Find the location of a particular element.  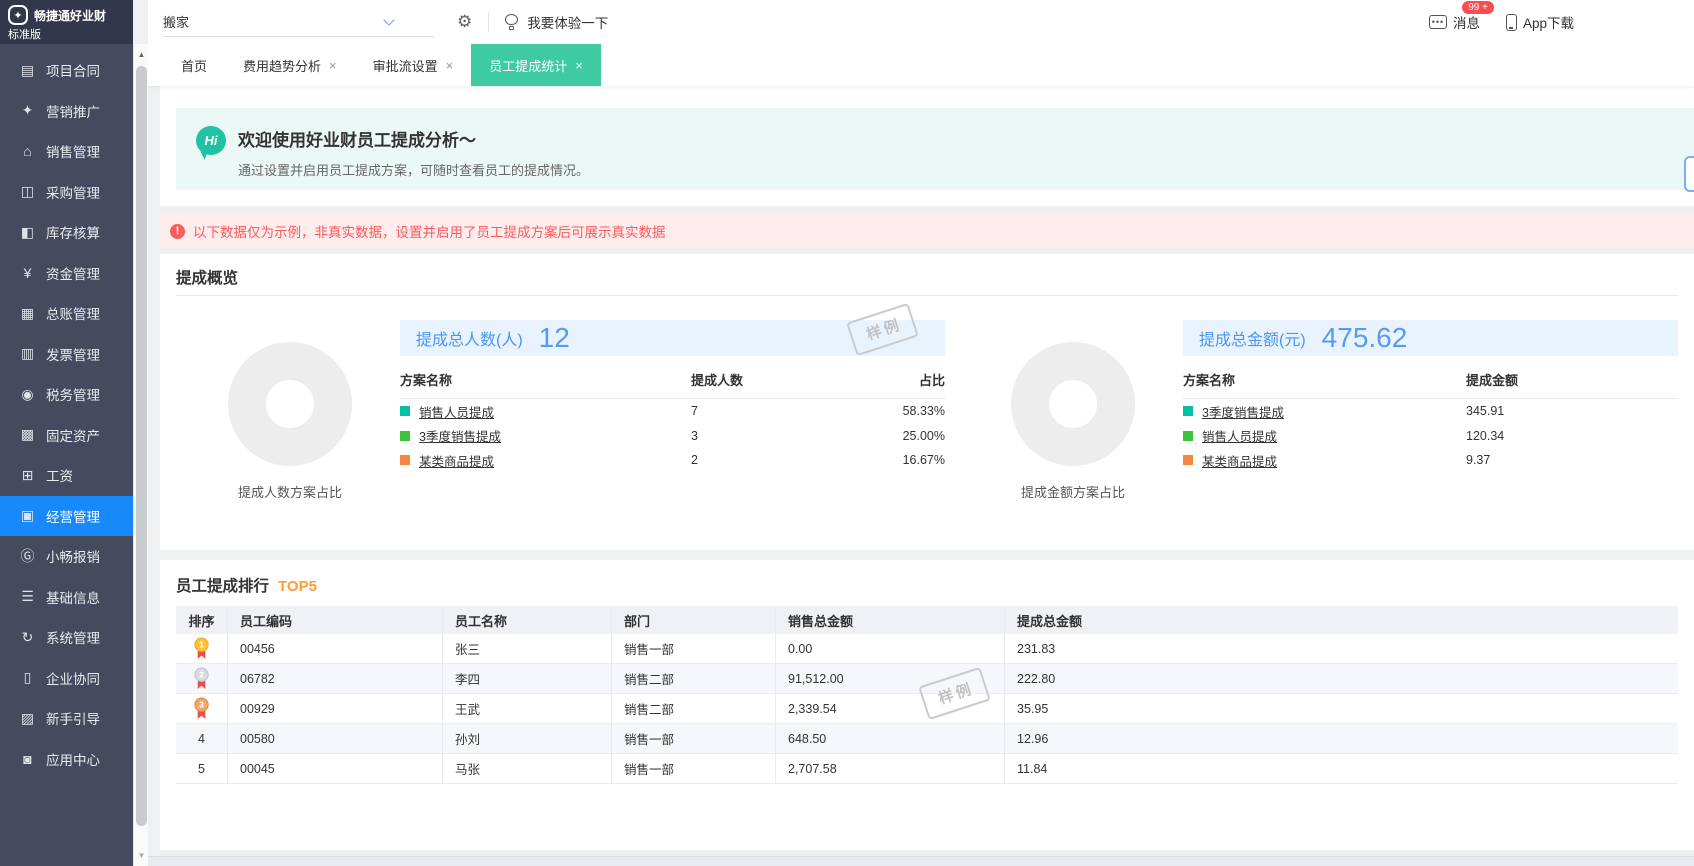

tab-label: 员工提成统计 is located at coordinates (528, 66).